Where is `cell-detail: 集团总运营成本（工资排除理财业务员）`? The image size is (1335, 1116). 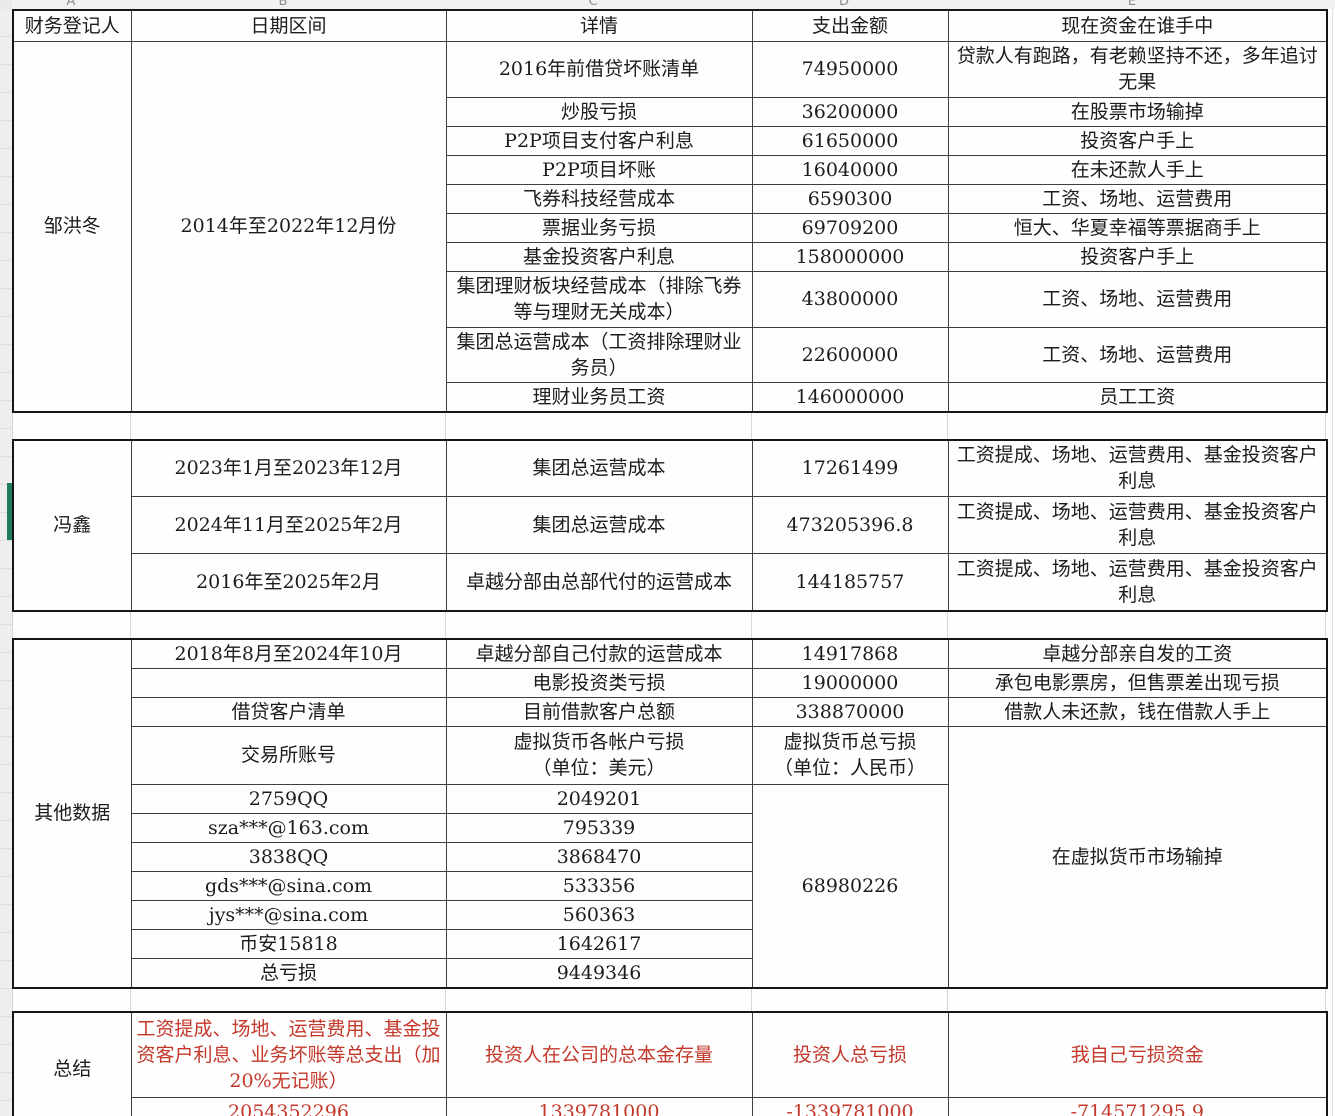 cell-detail: 集团总运营成本（工资排除理财业务员） is located at coordinates (599, 354).